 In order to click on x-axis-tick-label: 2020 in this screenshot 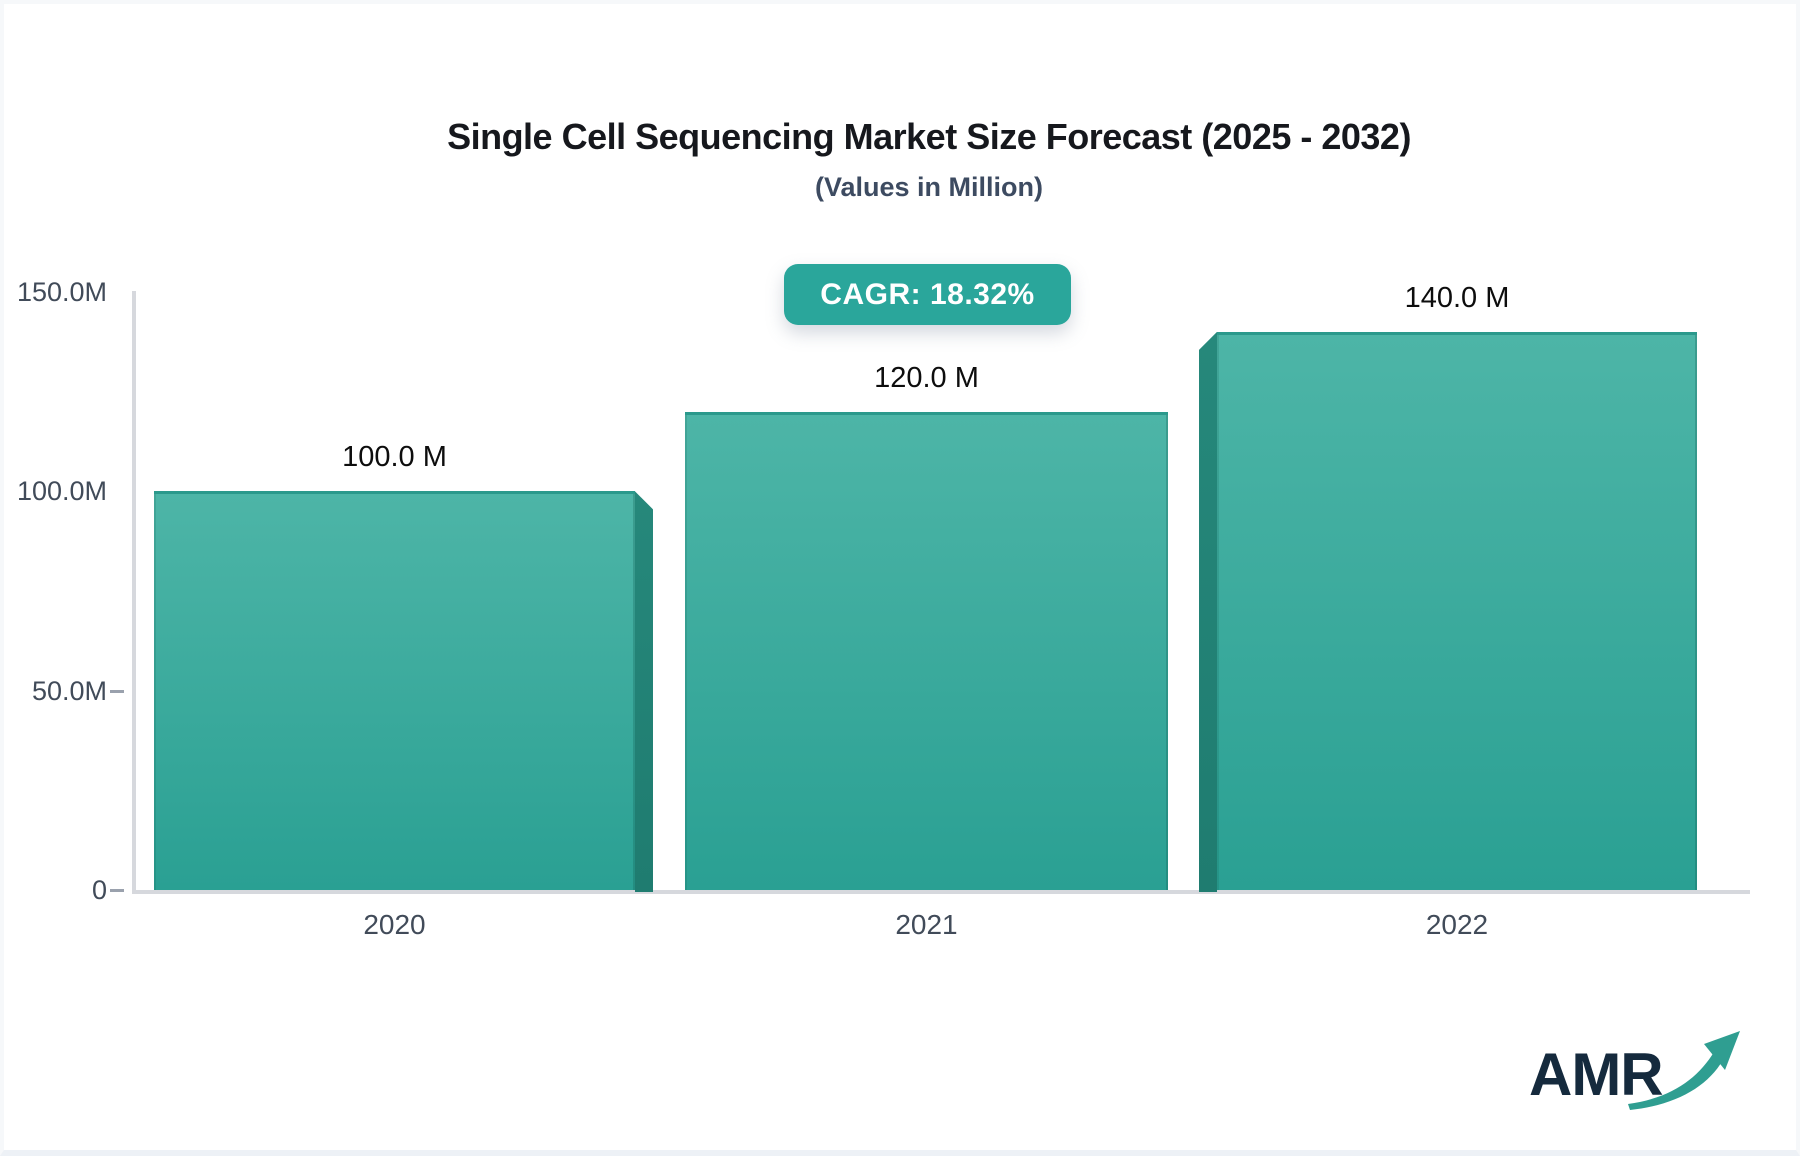, I will do `click(394, 924)`.